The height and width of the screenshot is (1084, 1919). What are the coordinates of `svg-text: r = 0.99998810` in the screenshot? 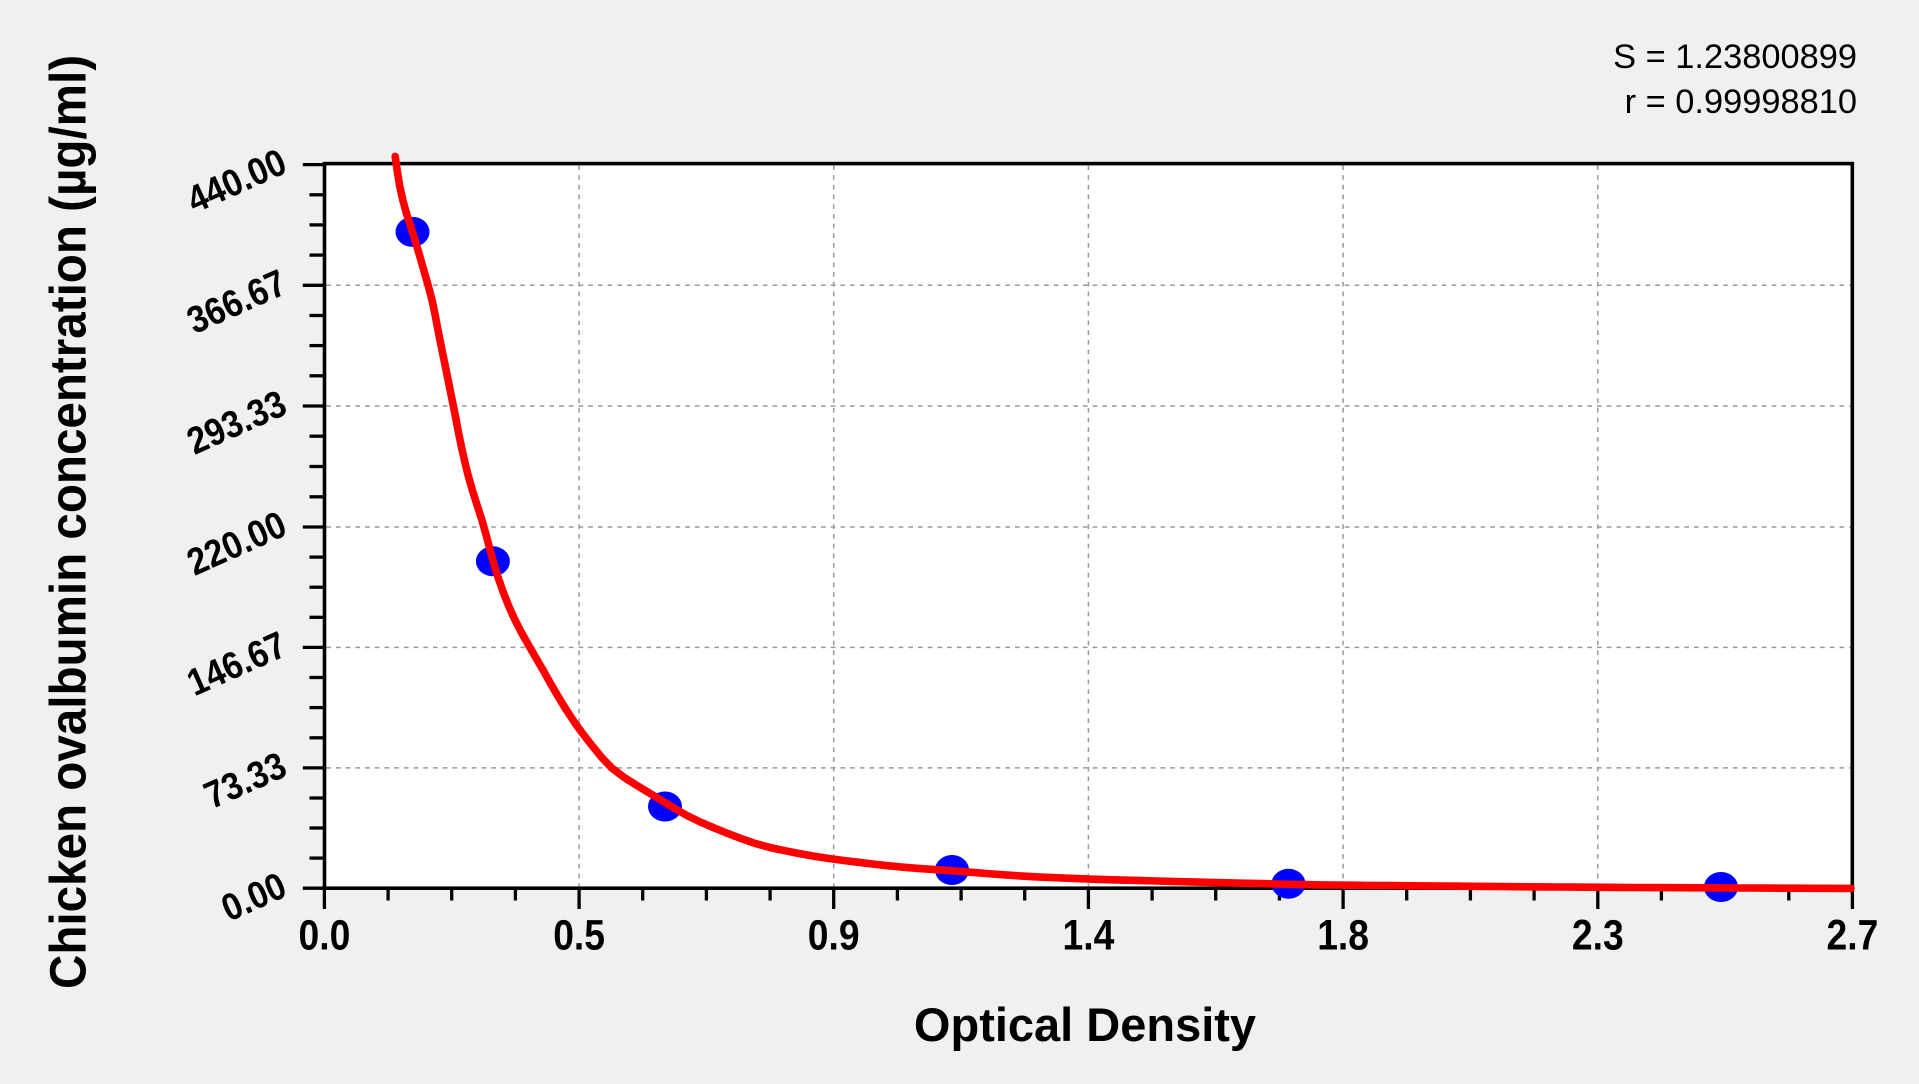 It's located at (1741, 102).